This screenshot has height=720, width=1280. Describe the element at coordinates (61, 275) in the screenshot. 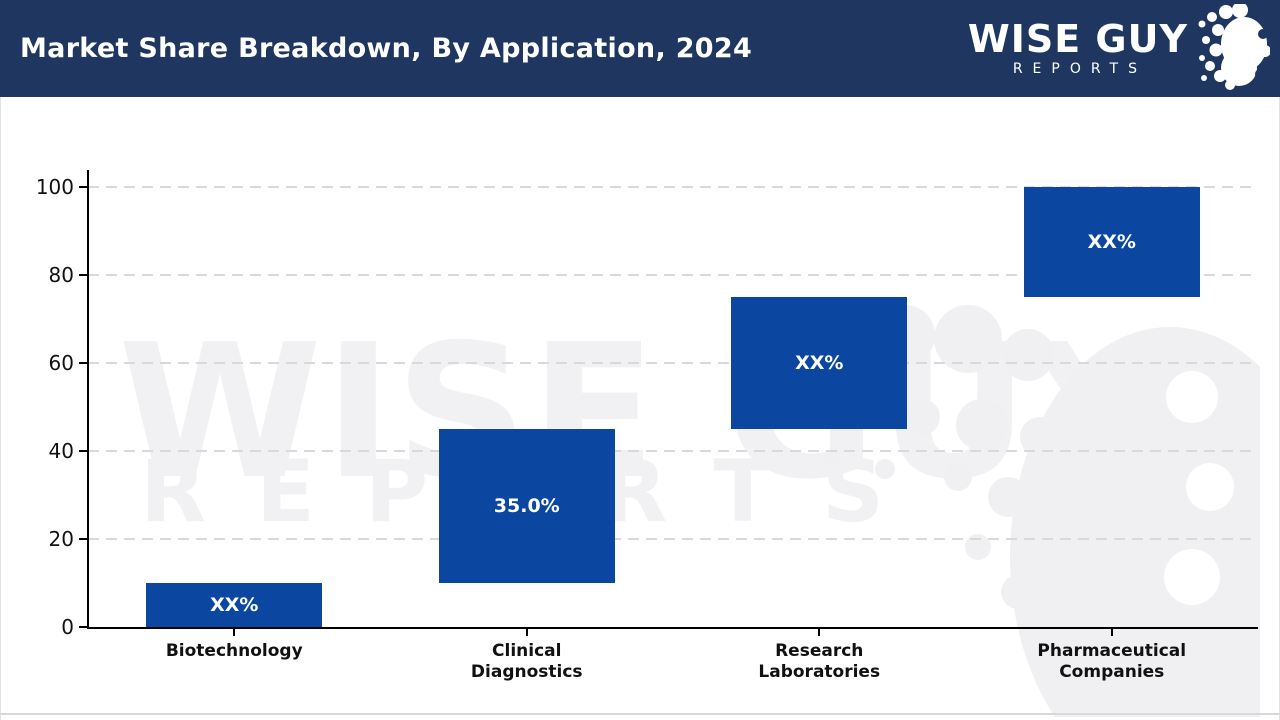

I see `y-tick-label: 80` at that location.